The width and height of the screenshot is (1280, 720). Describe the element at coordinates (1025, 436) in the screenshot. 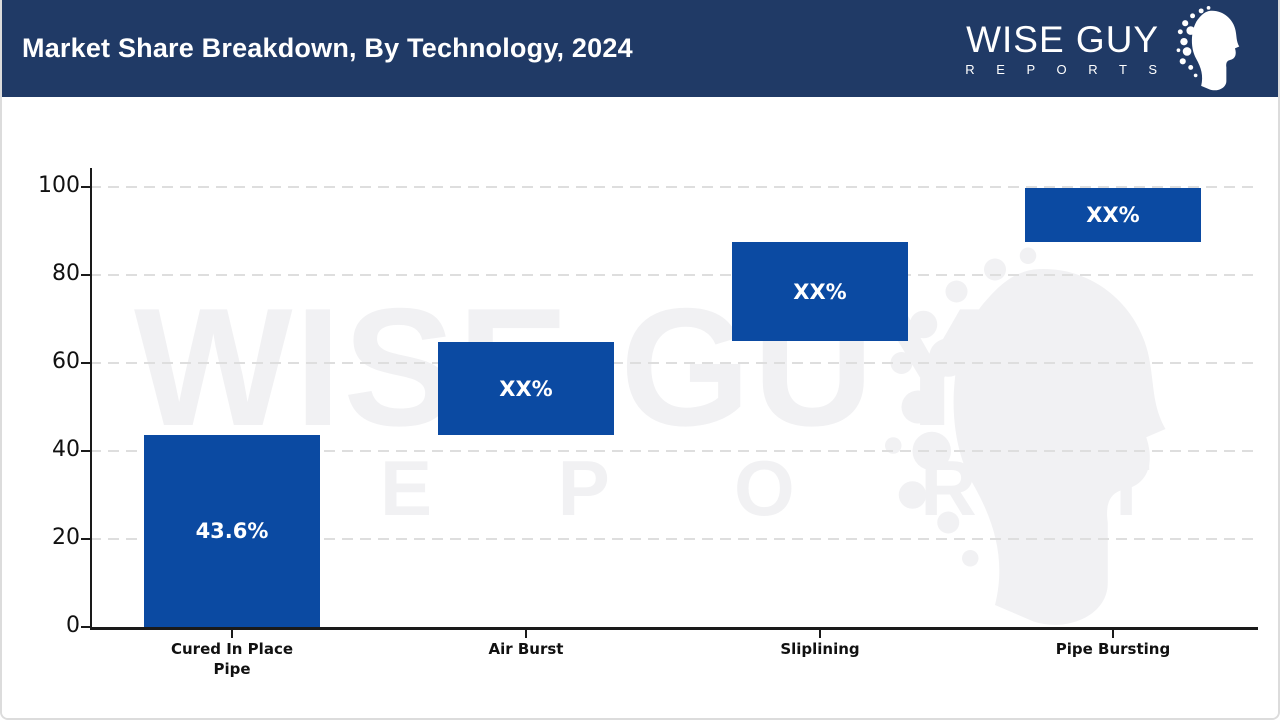

I see `watermark-head-icon` at that location.